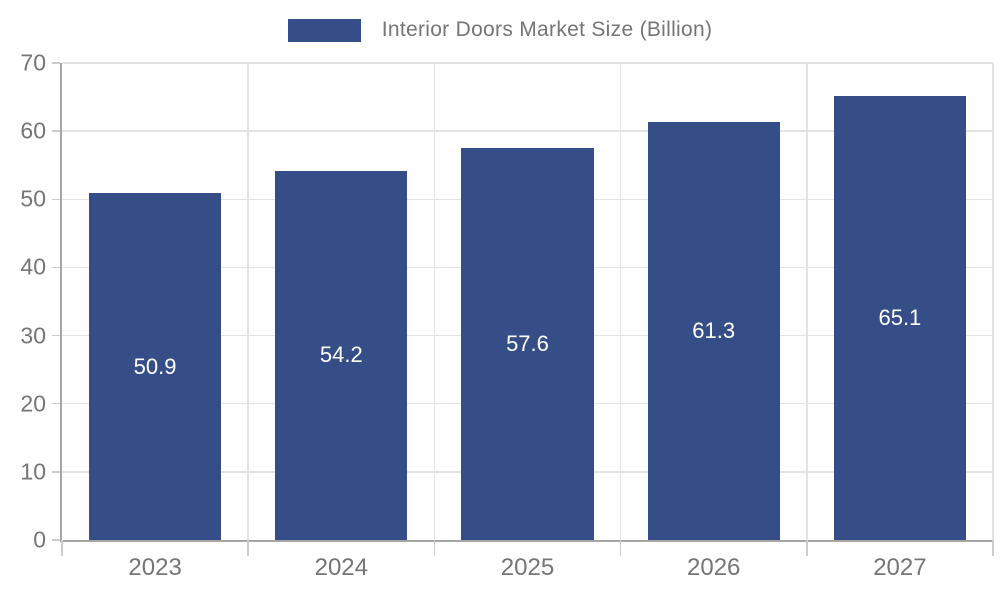 This screenshot has height=600, width=1000. What do you see at coordinates (547, 29) in the screenshot?
I see `legend-label: Interior Doors Market Size (Billion)` at bounding box center [547, 29].